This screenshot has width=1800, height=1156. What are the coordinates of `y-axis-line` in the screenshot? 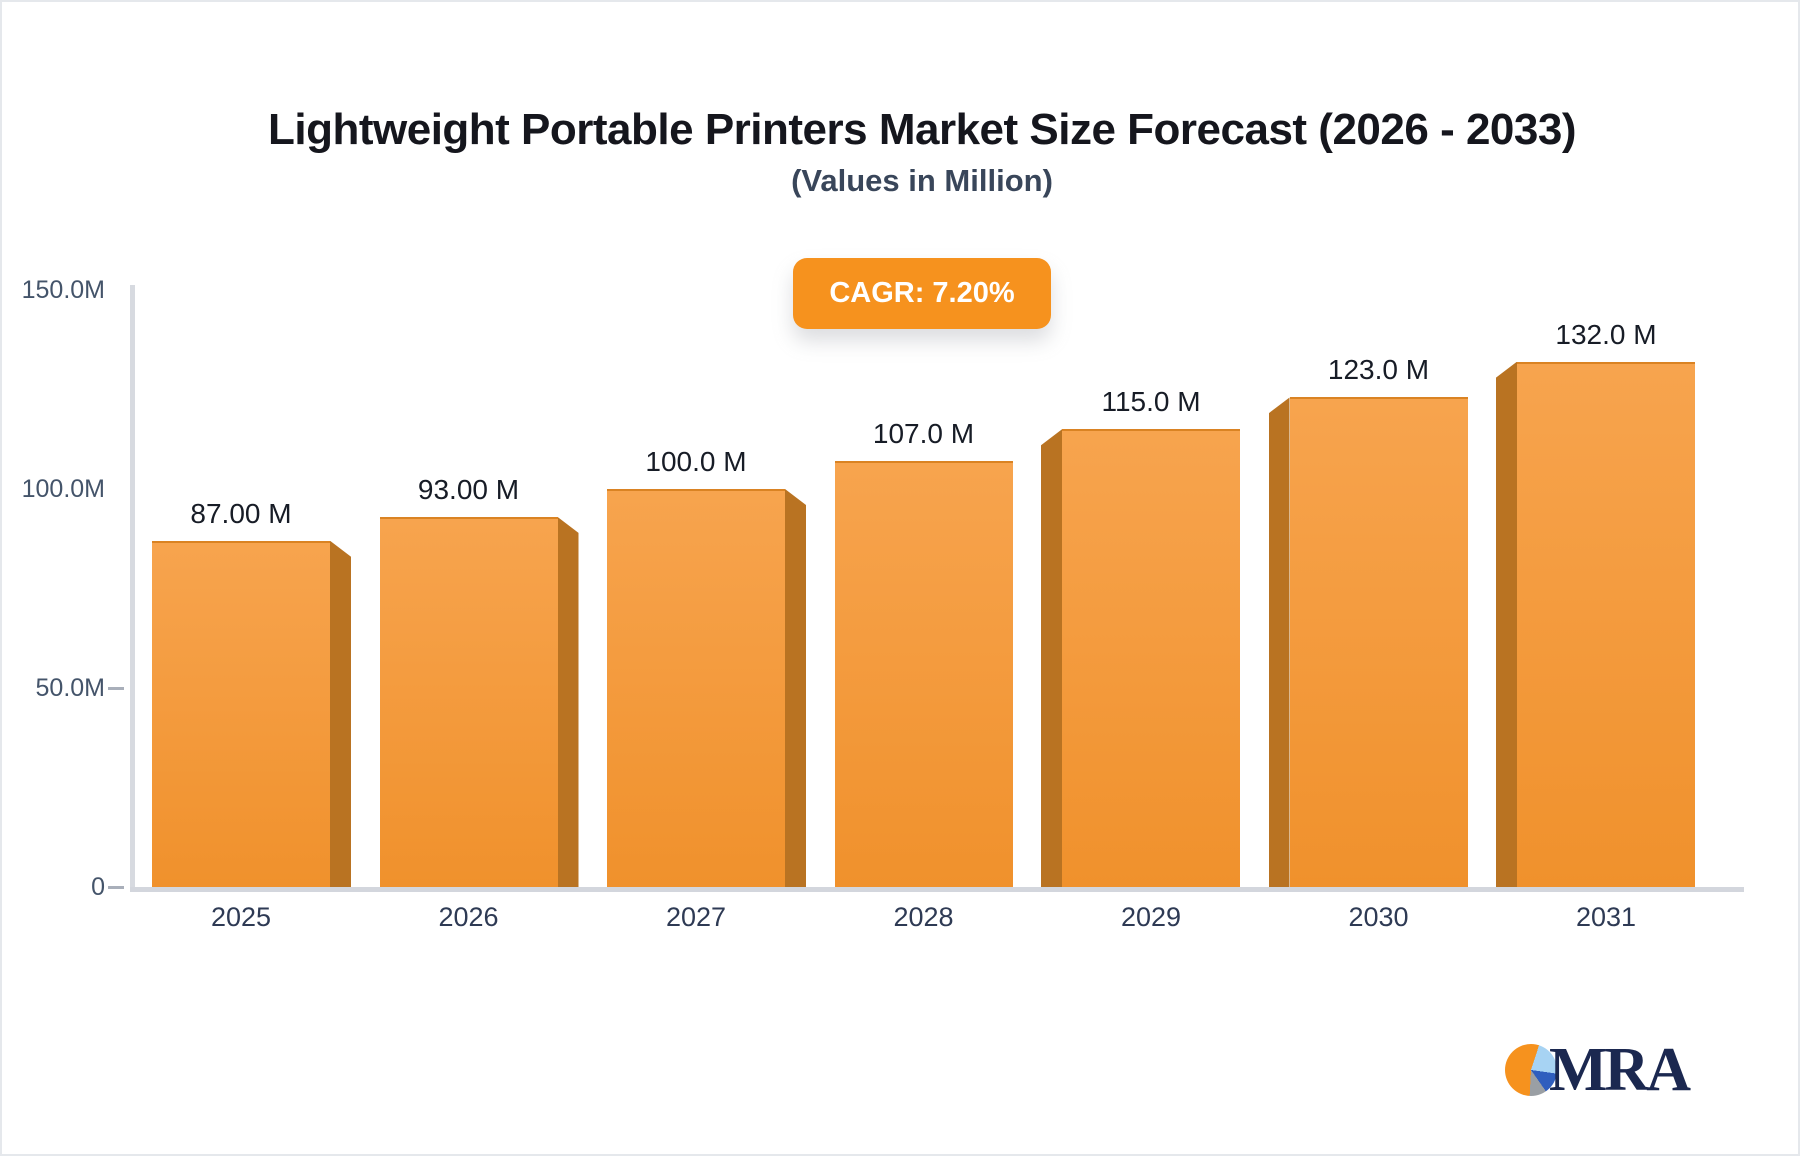 It's located at (132, 588).